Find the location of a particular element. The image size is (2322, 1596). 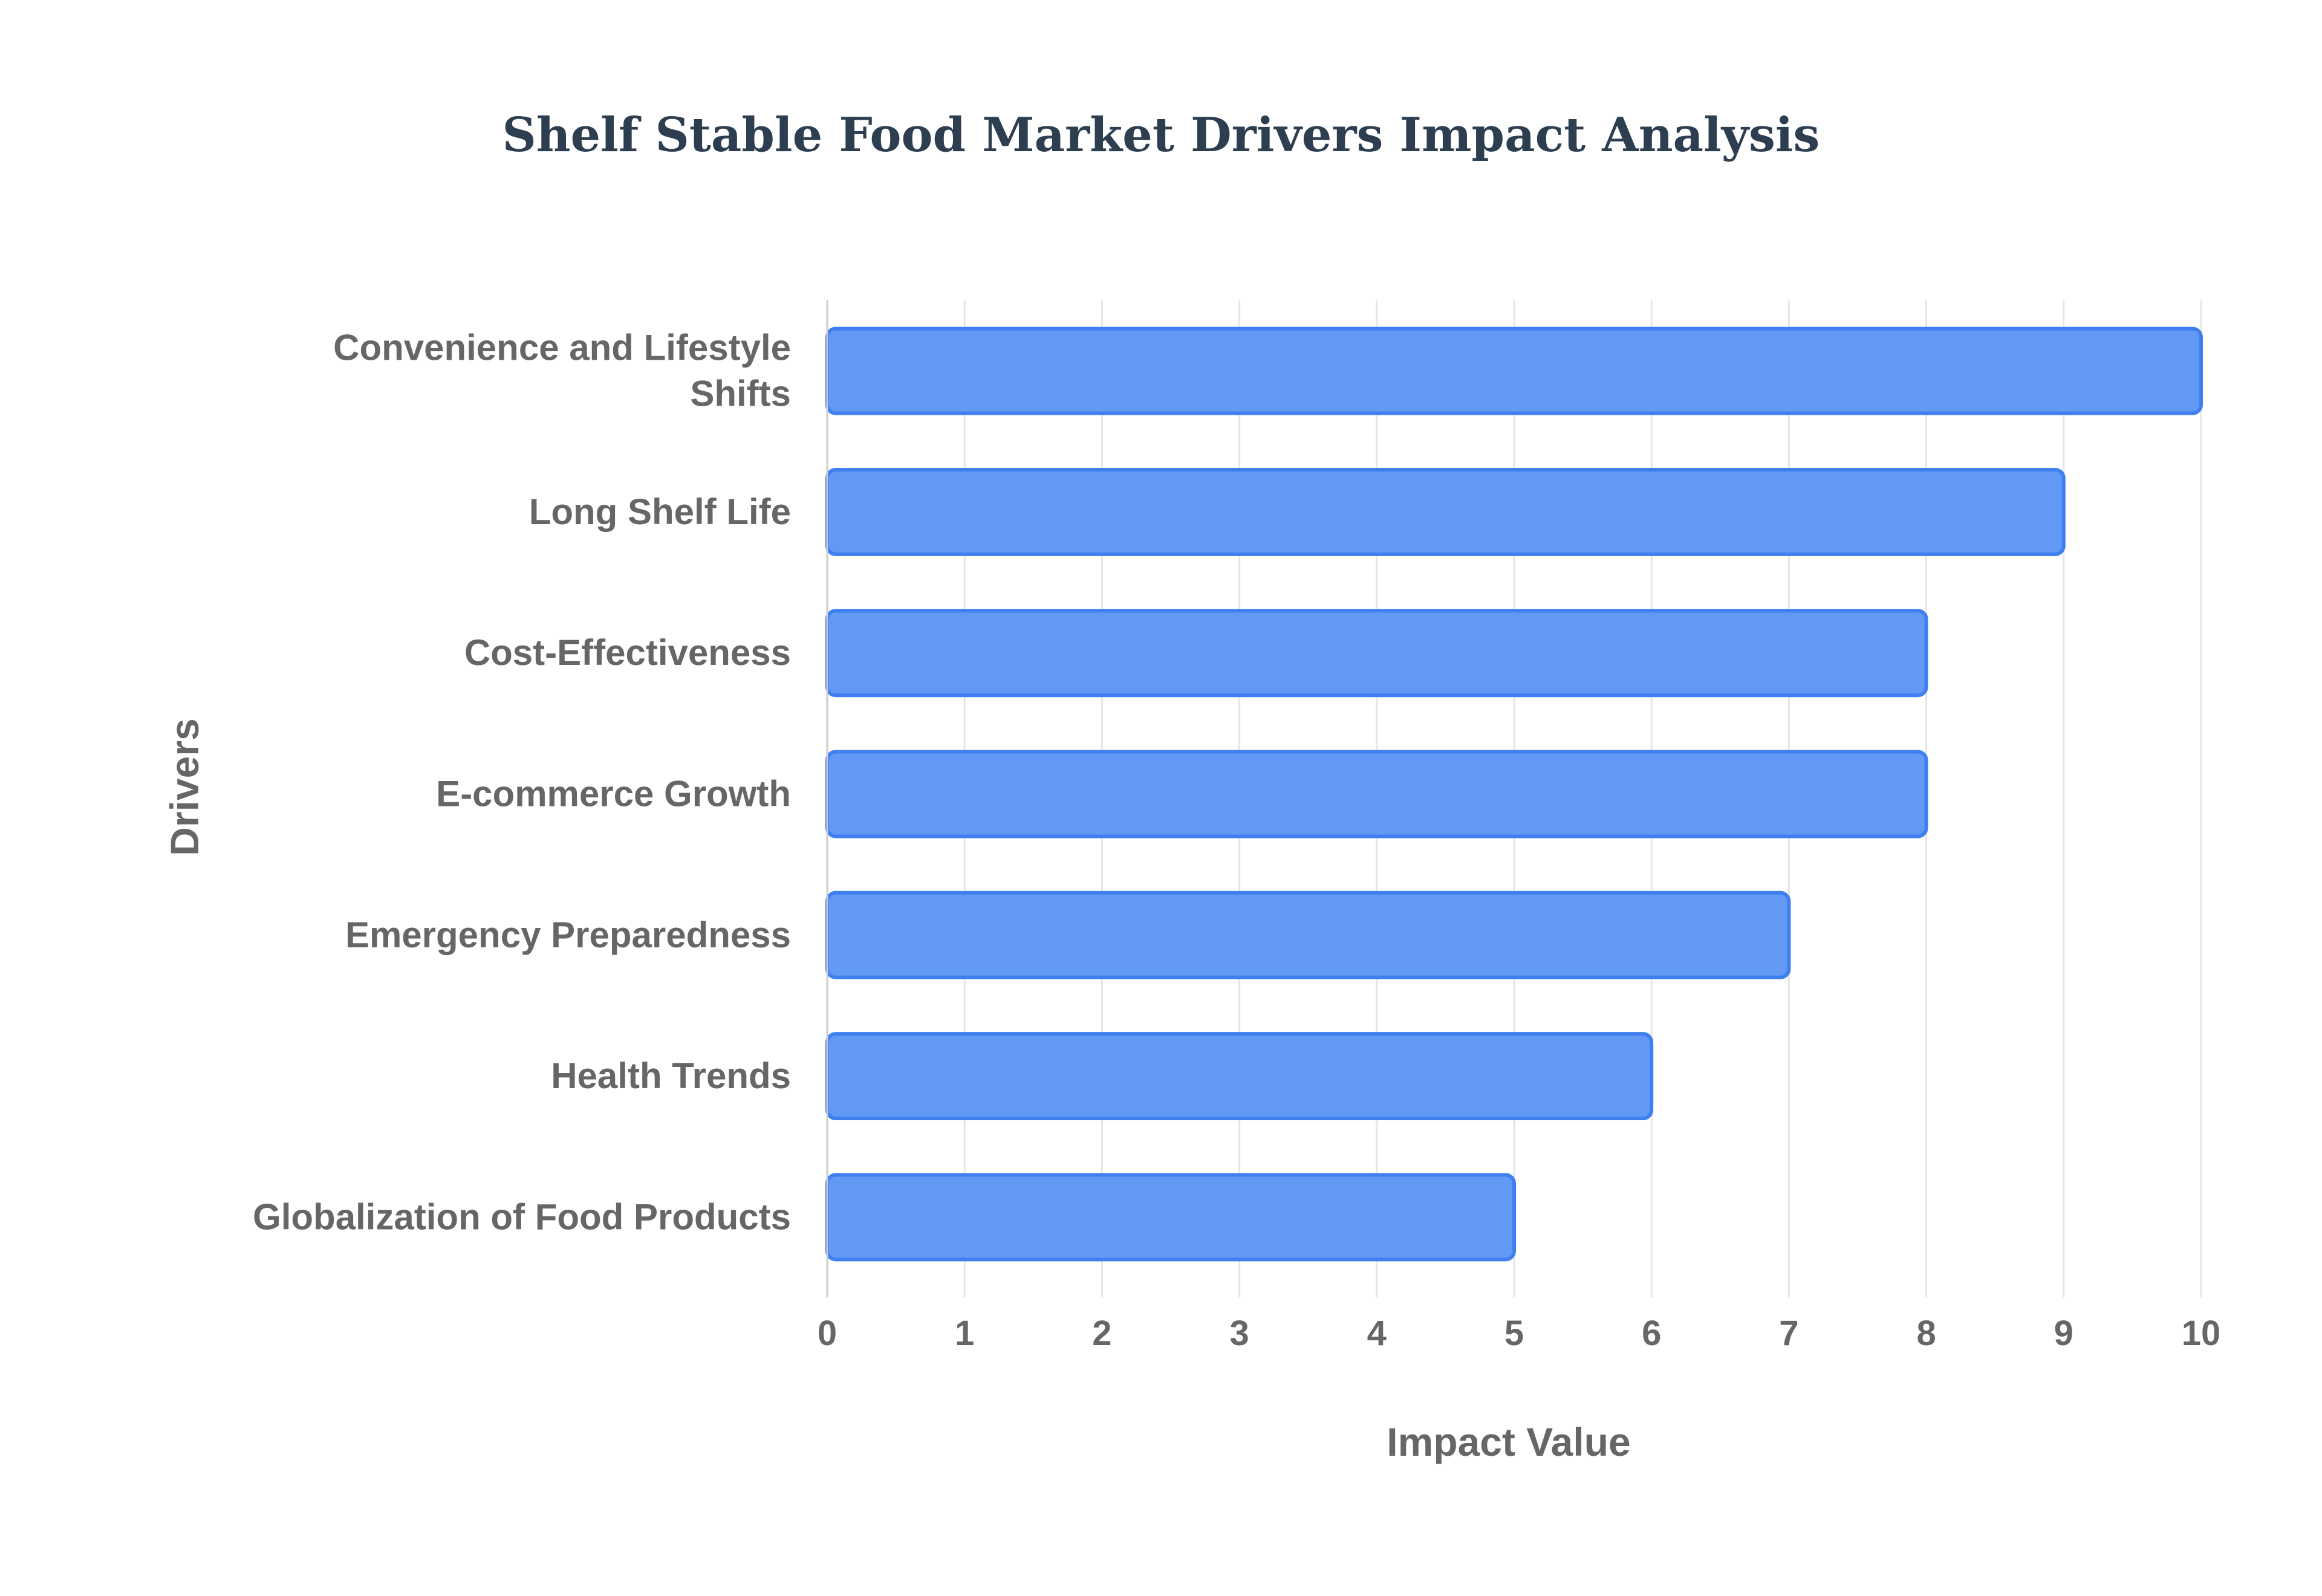

category-label-line: E-commerce Growth is located at coordinates (613, 794).